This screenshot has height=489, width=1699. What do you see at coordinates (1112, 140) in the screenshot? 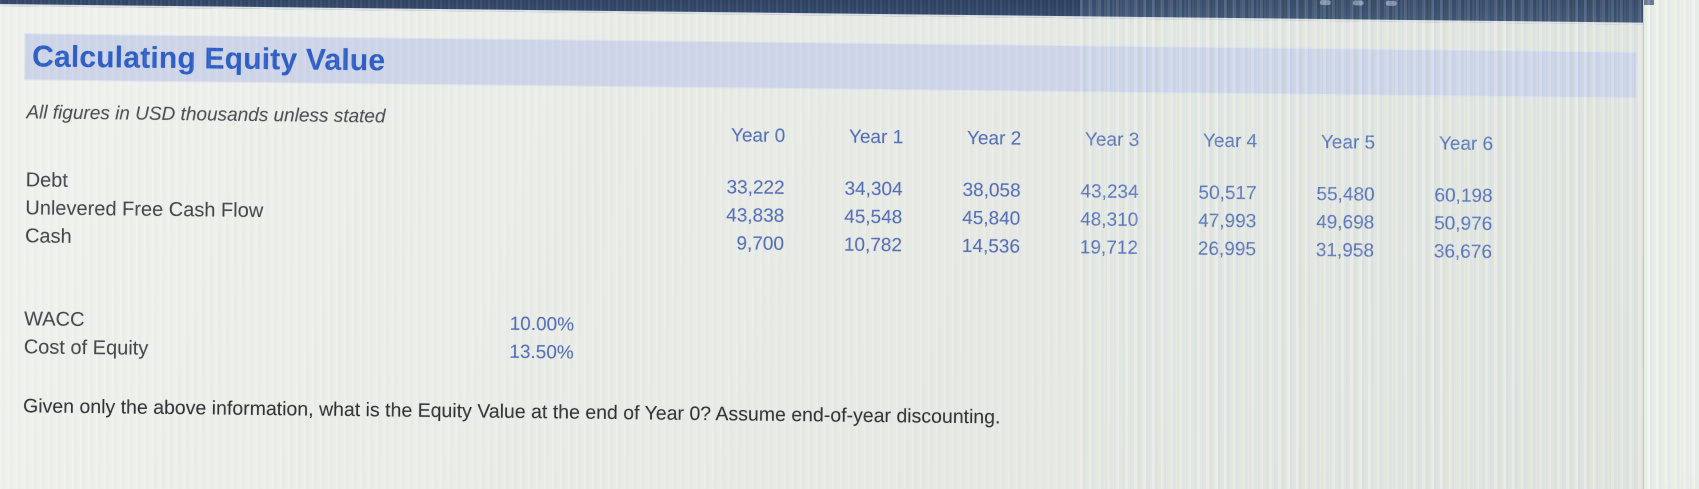
I see `year-header: Year 3` at bounding box center [1112, 140].